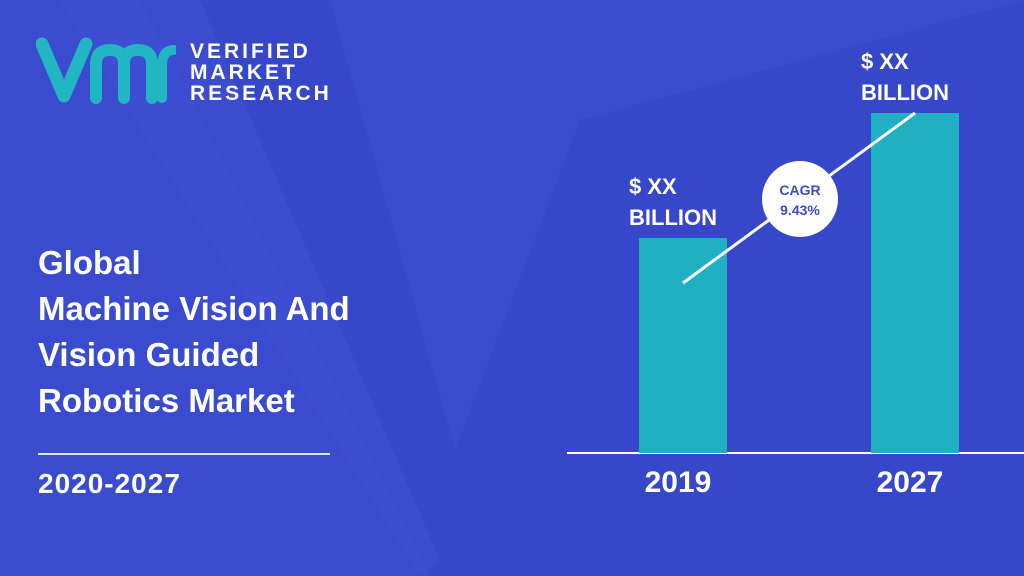 The image size is (1024, 576). Describe the element at coordinates (166, 400) in the screenshot. I see `title-line: Robotics Market` at that location.